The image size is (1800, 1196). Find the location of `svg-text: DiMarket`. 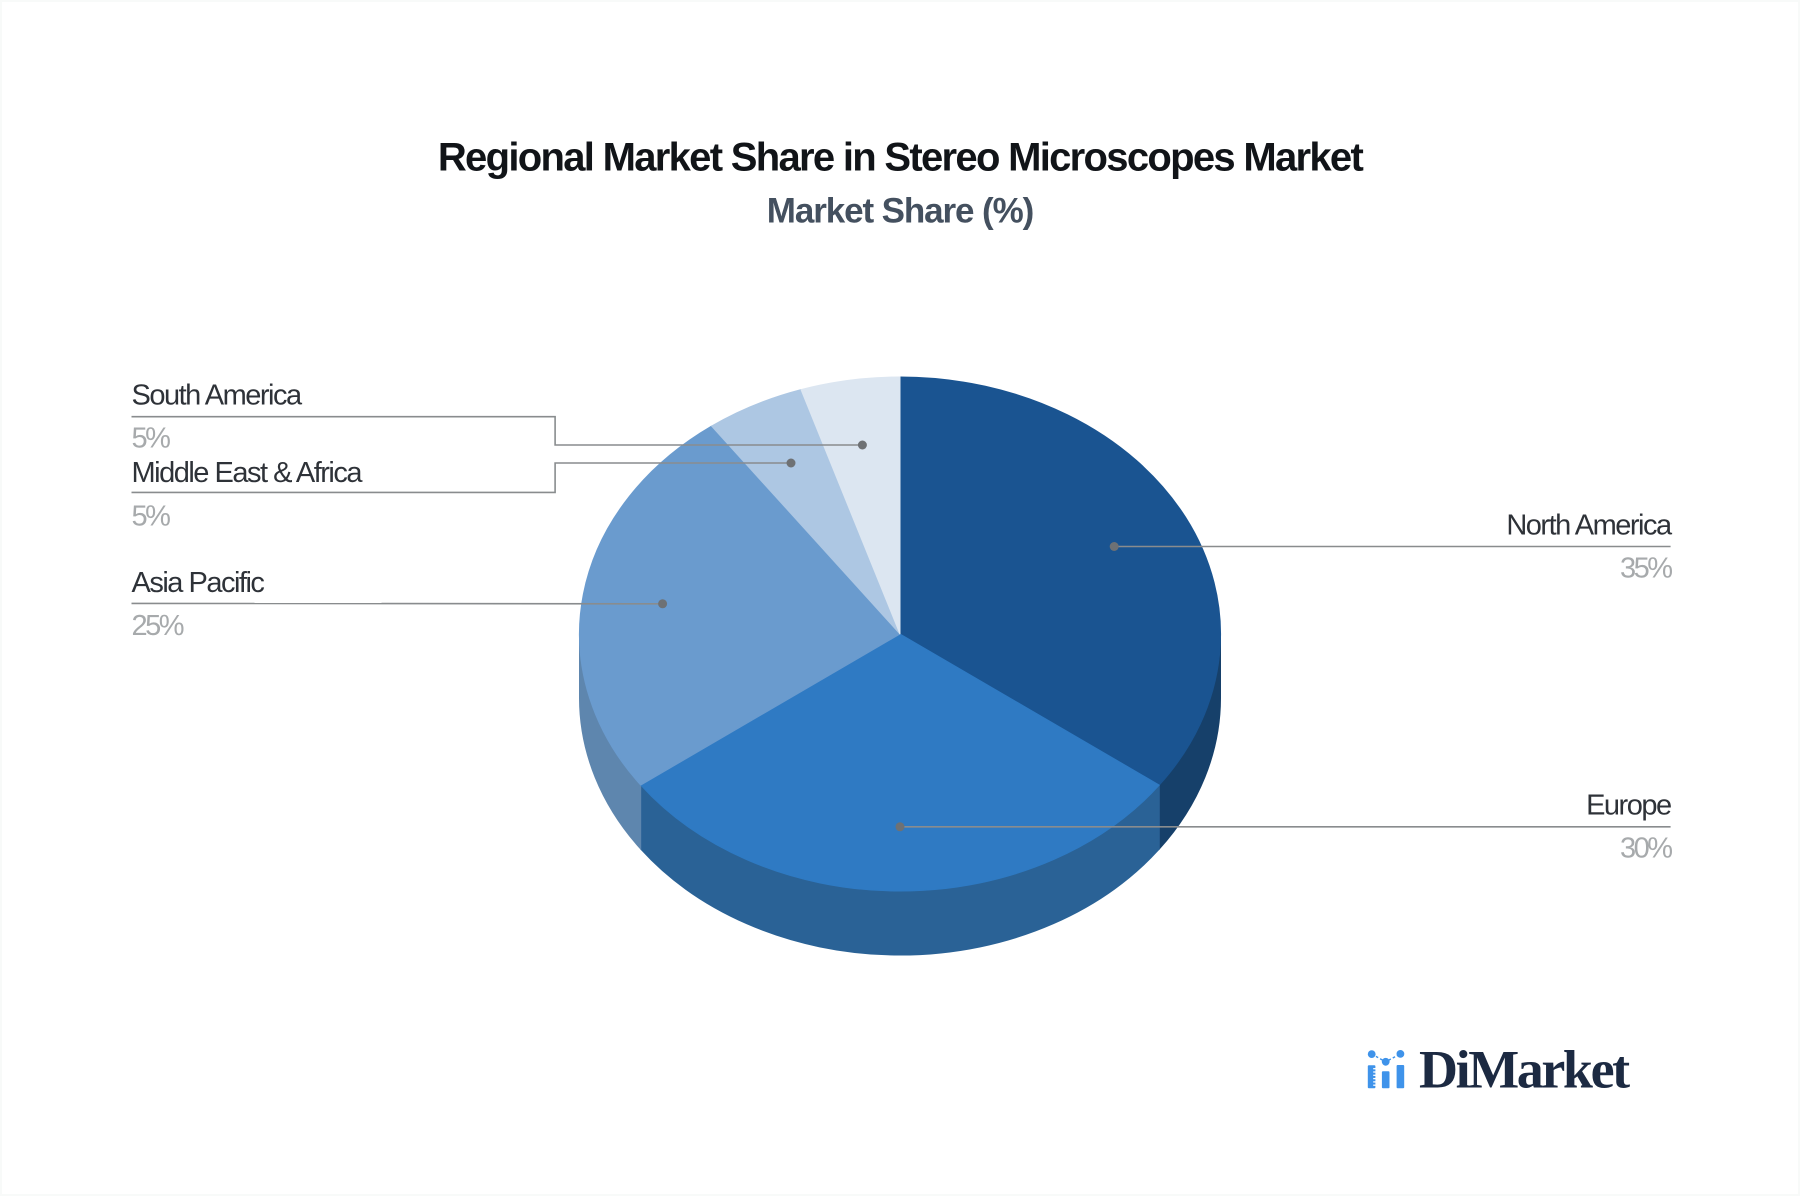

svg-text: DiMarket is located at coordinates (1524, 1070).